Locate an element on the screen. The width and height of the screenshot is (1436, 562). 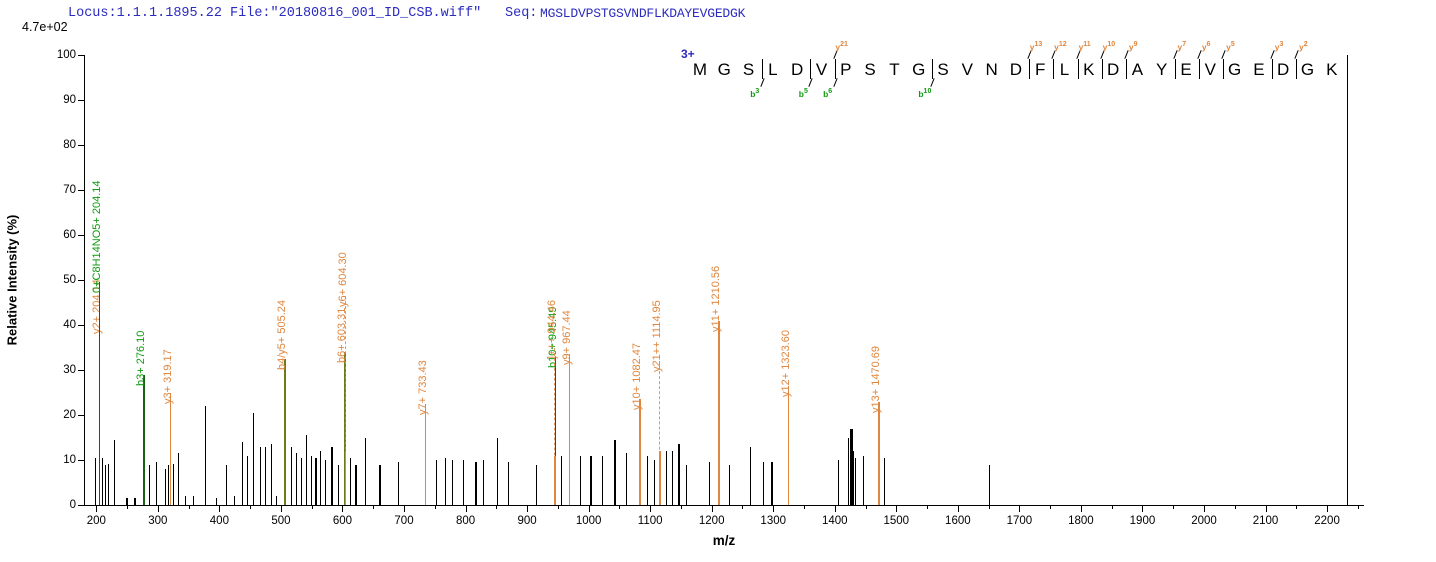
x-tick-label: 1500 is located at coordinates (896, 521).